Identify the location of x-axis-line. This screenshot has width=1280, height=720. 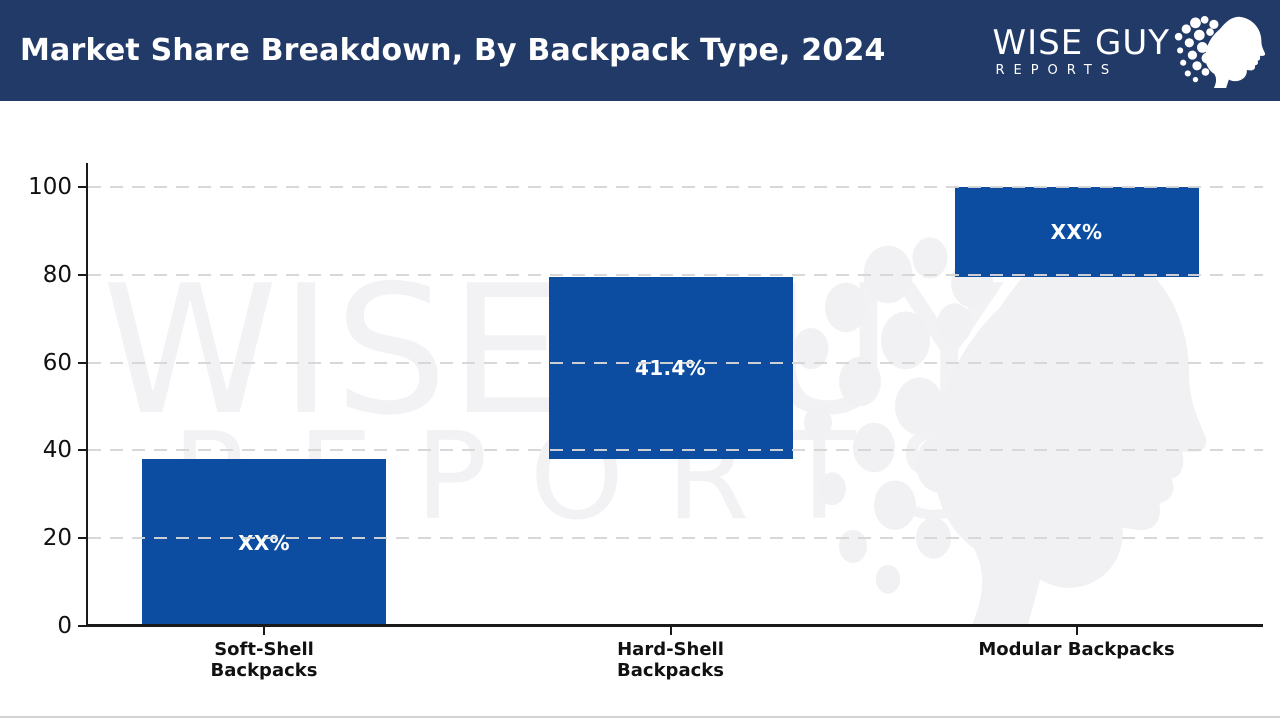
(674, 625).